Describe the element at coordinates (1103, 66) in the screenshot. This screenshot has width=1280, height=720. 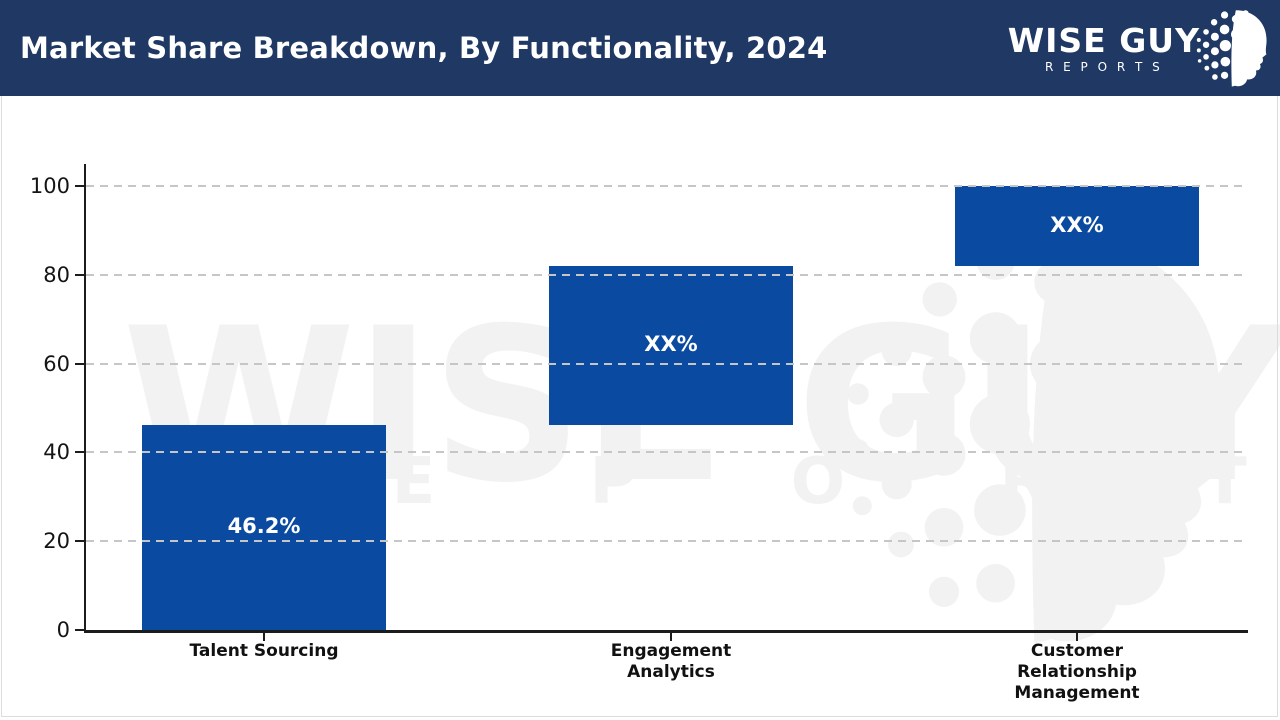
I see `logo-reports-text: R E P O R T S` at that location.